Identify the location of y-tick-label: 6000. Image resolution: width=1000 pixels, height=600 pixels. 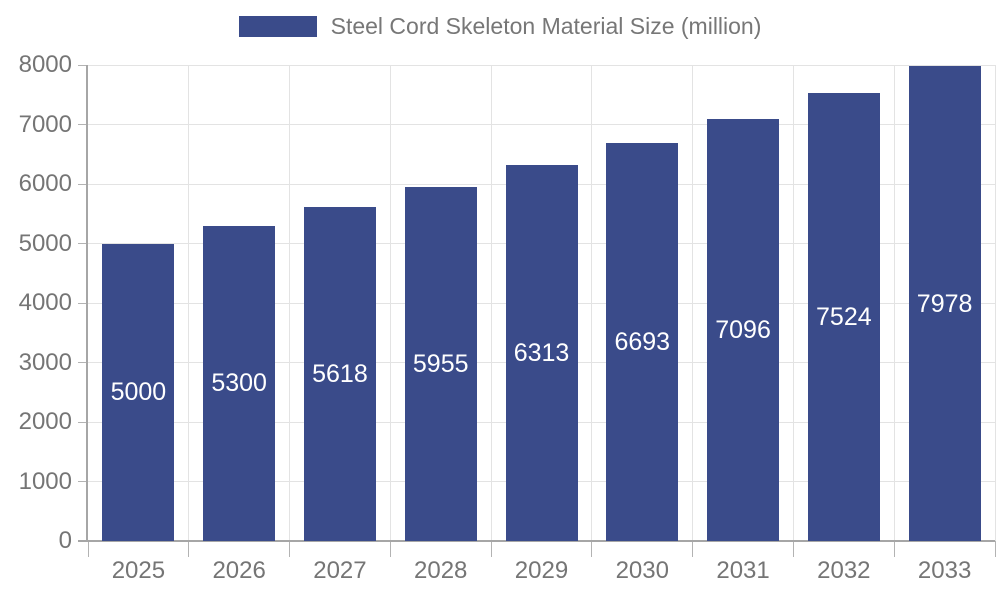
(45, 183).